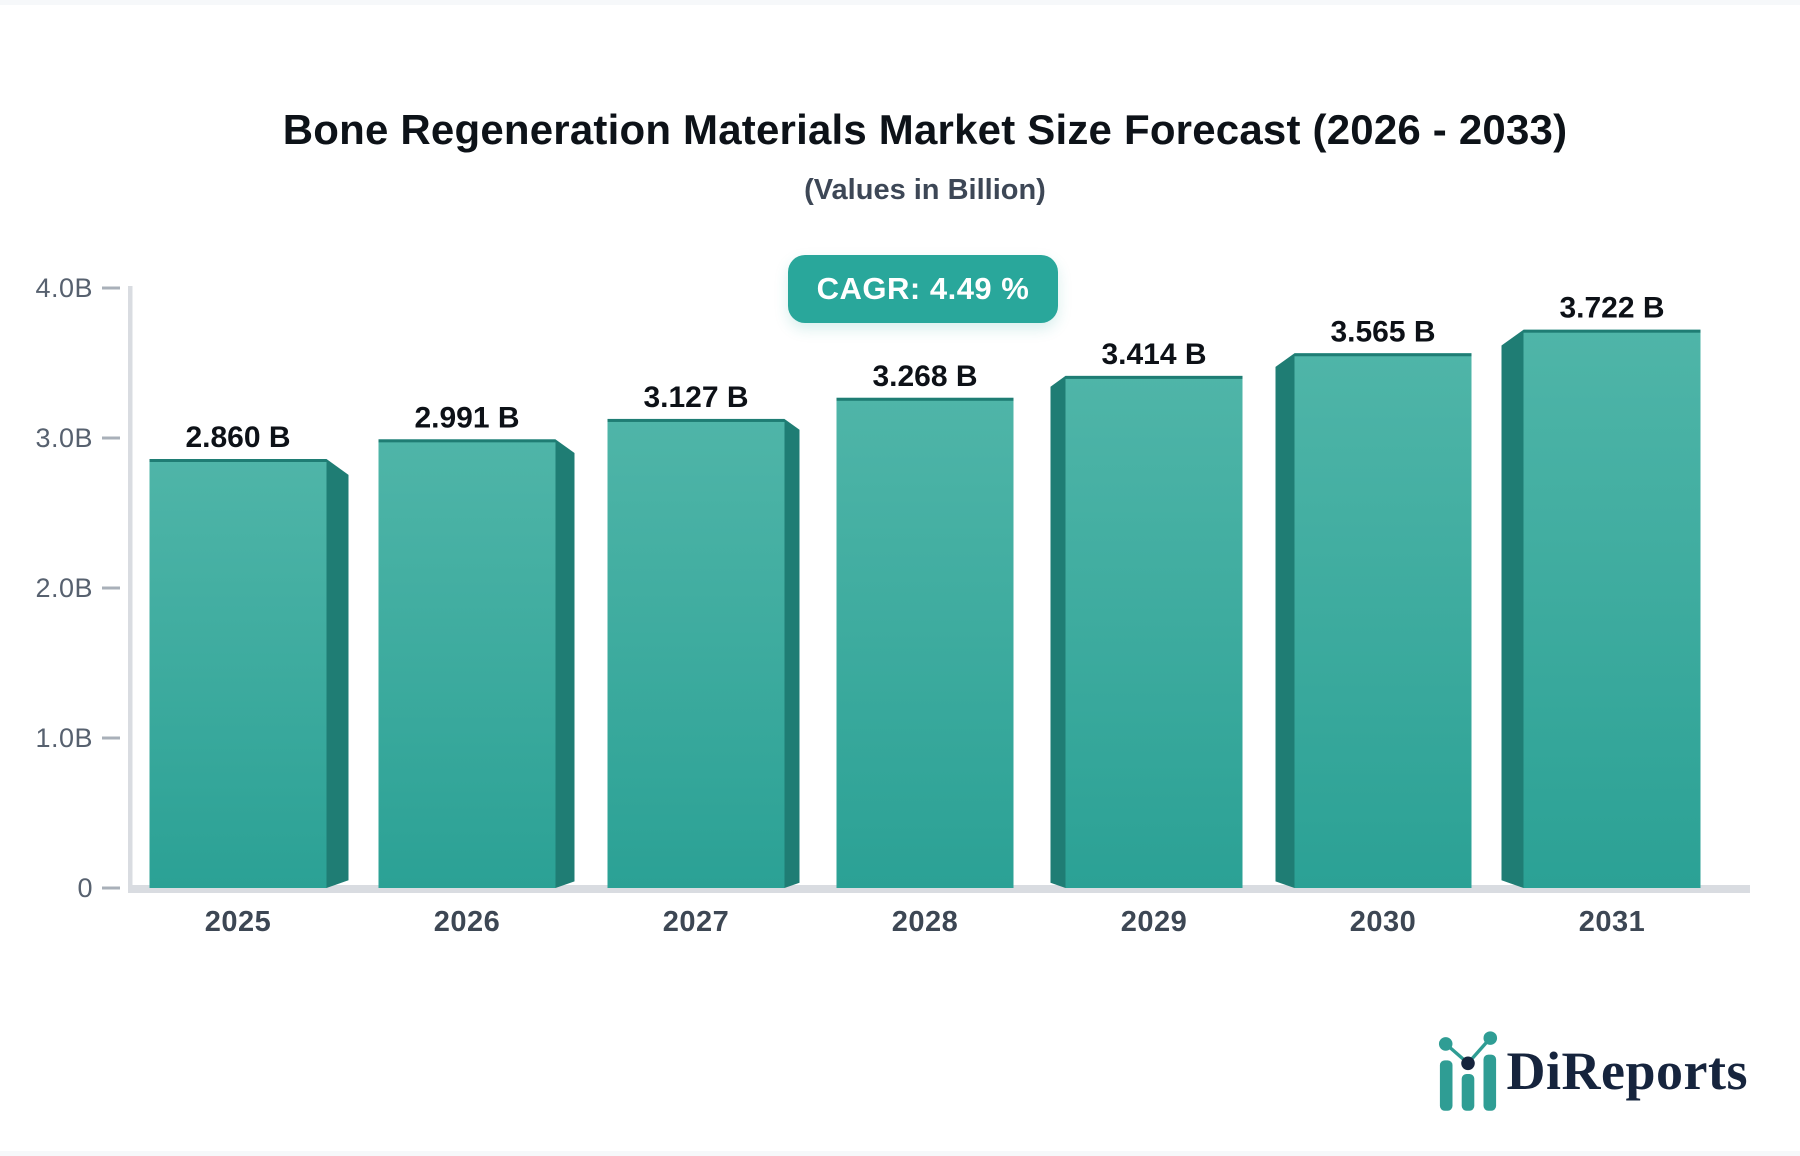  I want to click on bar-top-edge-2028, so click(925, 399).